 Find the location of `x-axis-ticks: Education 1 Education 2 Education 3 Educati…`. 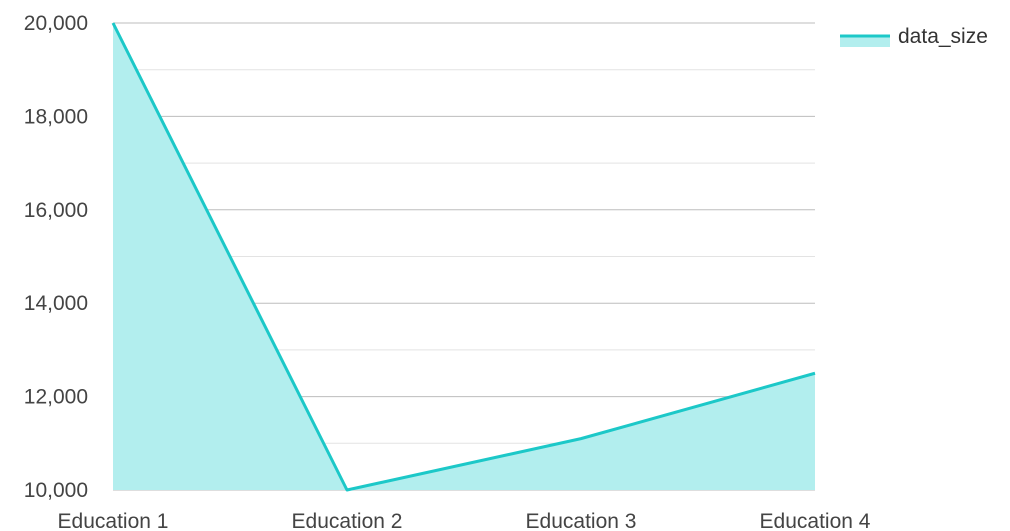

x-axis-ticks: Education 1 Education 2 Education 3 Educati… is located at coordinates (464, 520).